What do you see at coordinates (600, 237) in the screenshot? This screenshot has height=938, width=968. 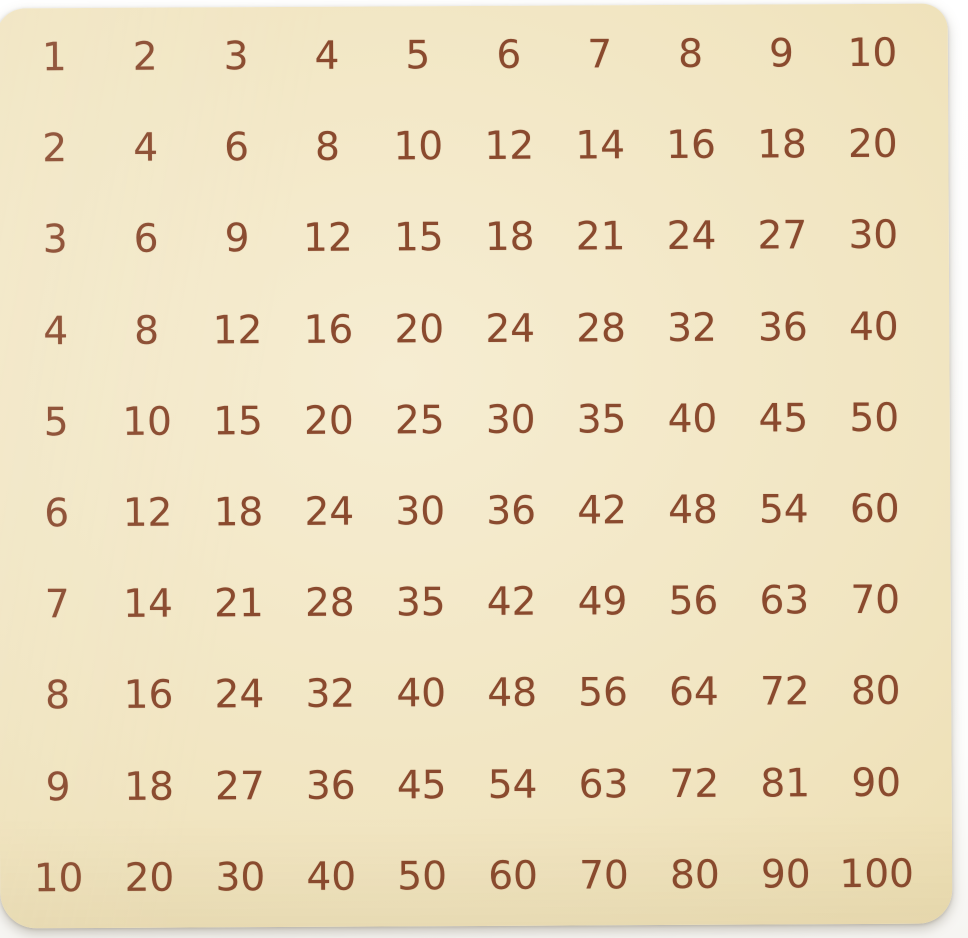 I see `table-cell: 21` at bounding box center [600, 237].